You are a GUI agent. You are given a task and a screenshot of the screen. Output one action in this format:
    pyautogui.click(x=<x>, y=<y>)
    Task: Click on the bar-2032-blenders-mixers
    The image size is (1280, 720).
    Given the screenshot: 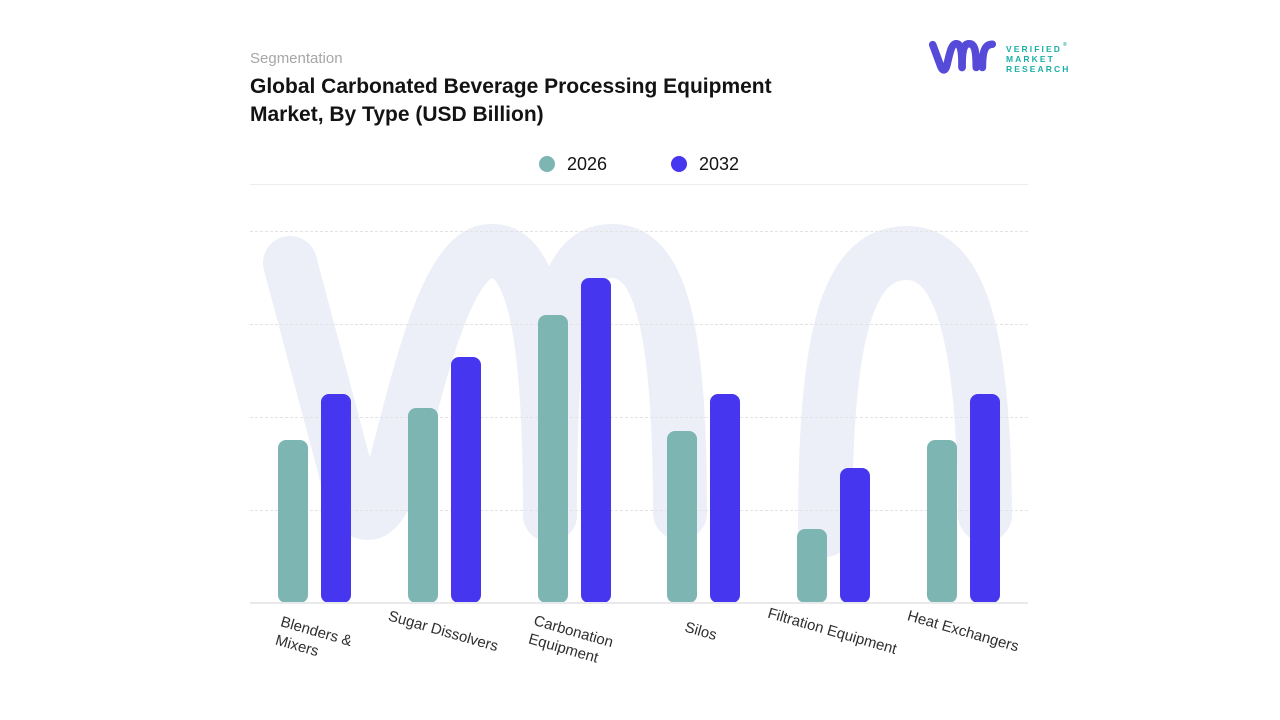 What is the action you would take?
    pyautogui.click(x=336, y=498)
    